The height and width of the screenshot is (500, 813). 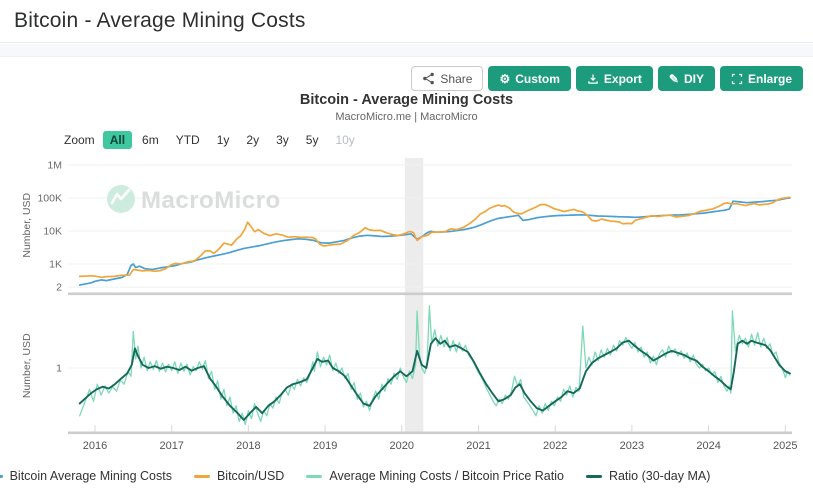 What do you see at coordinates (90, 476) in the screenshot?
I see `legend-item-label: Bitcoin Average Mining Costs` at bounding box center [90, 476].